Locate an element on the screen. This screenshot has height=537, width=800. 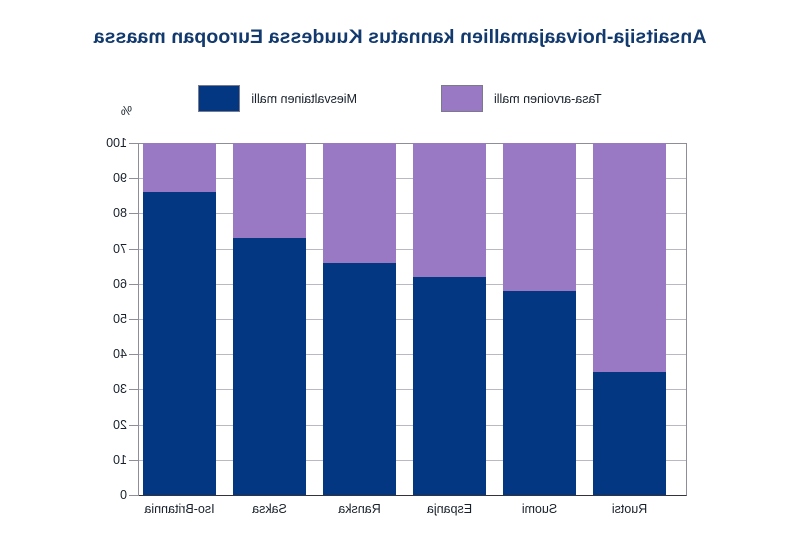
y-axis-unit-label: % is located at coordinates (126, 111).